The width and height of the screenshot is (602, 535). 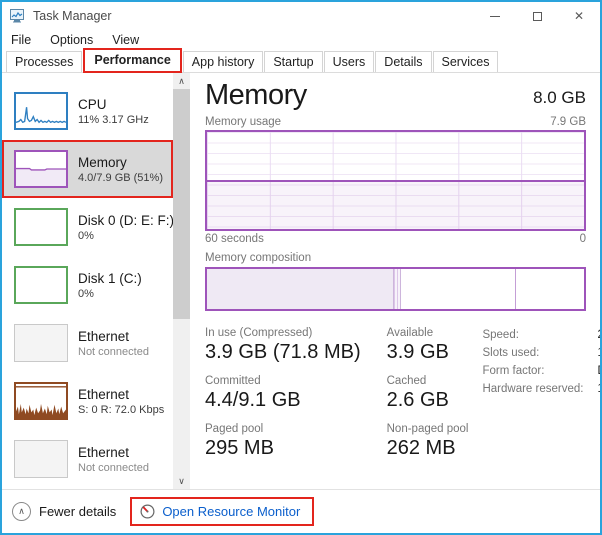 What do you see at coordinates (181, 204) in the screenshot?
I see `scrollbar-thumb` at bounding box center [181, 204].